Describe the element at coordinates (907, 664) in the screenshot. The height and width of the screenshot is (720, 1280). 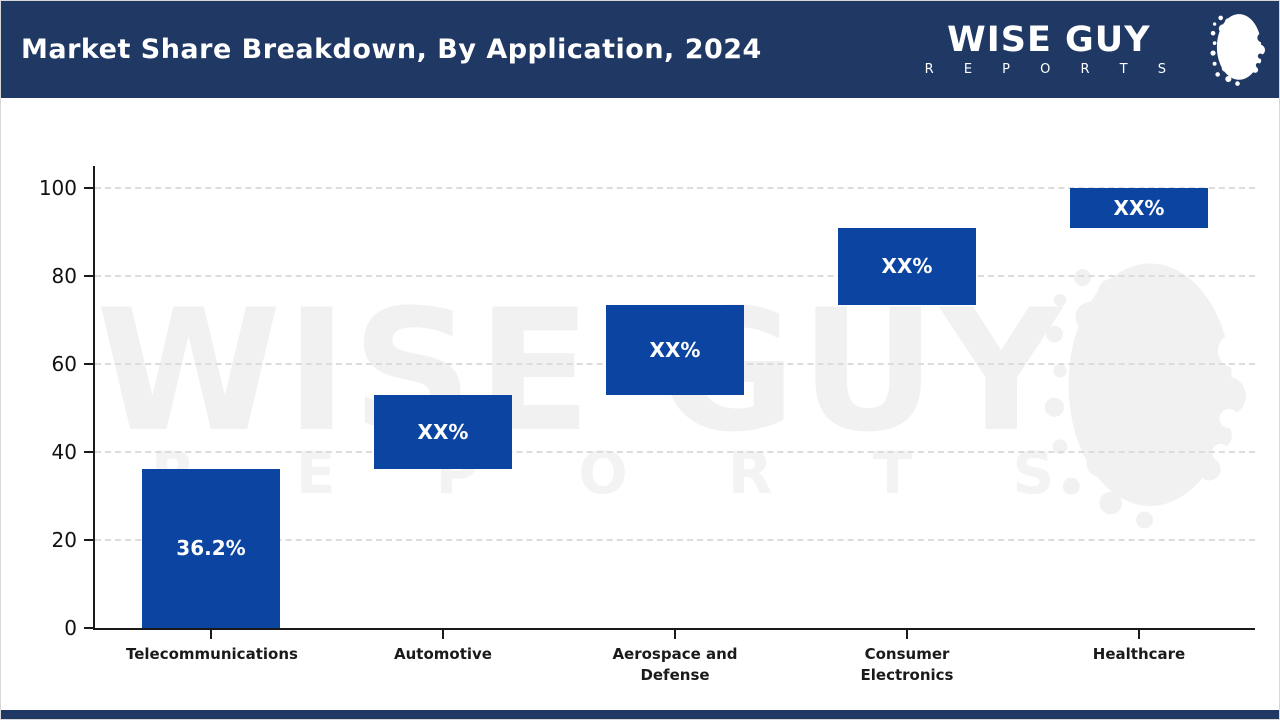
I see `x-category-label: Consumer Electronics` at that location.